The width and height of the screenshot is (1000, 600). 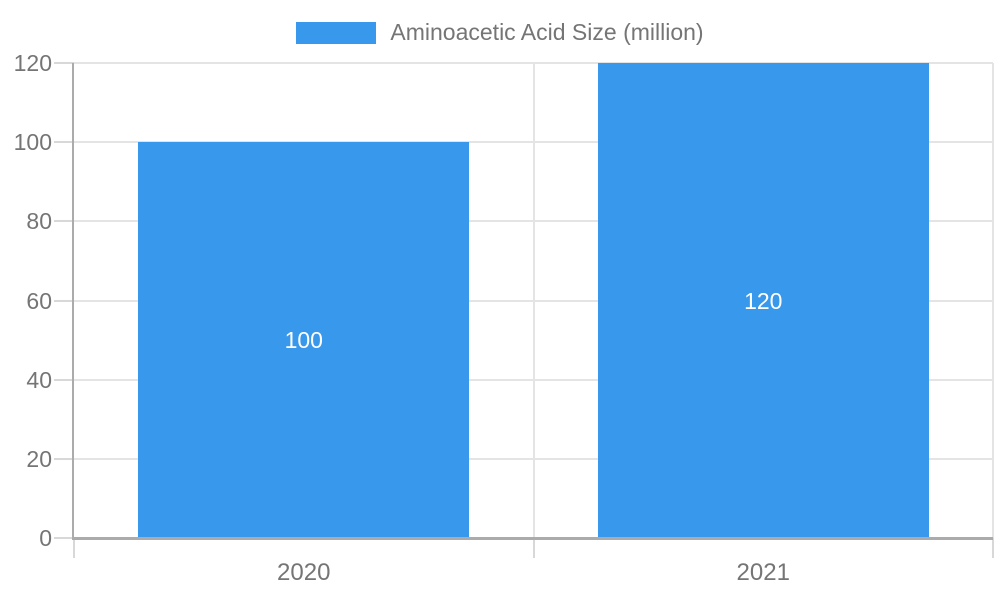 What do you see at coordinates (39, 379) in the screenshot?
I see `y-tick-label: 40` at bounding box center [39, 379].